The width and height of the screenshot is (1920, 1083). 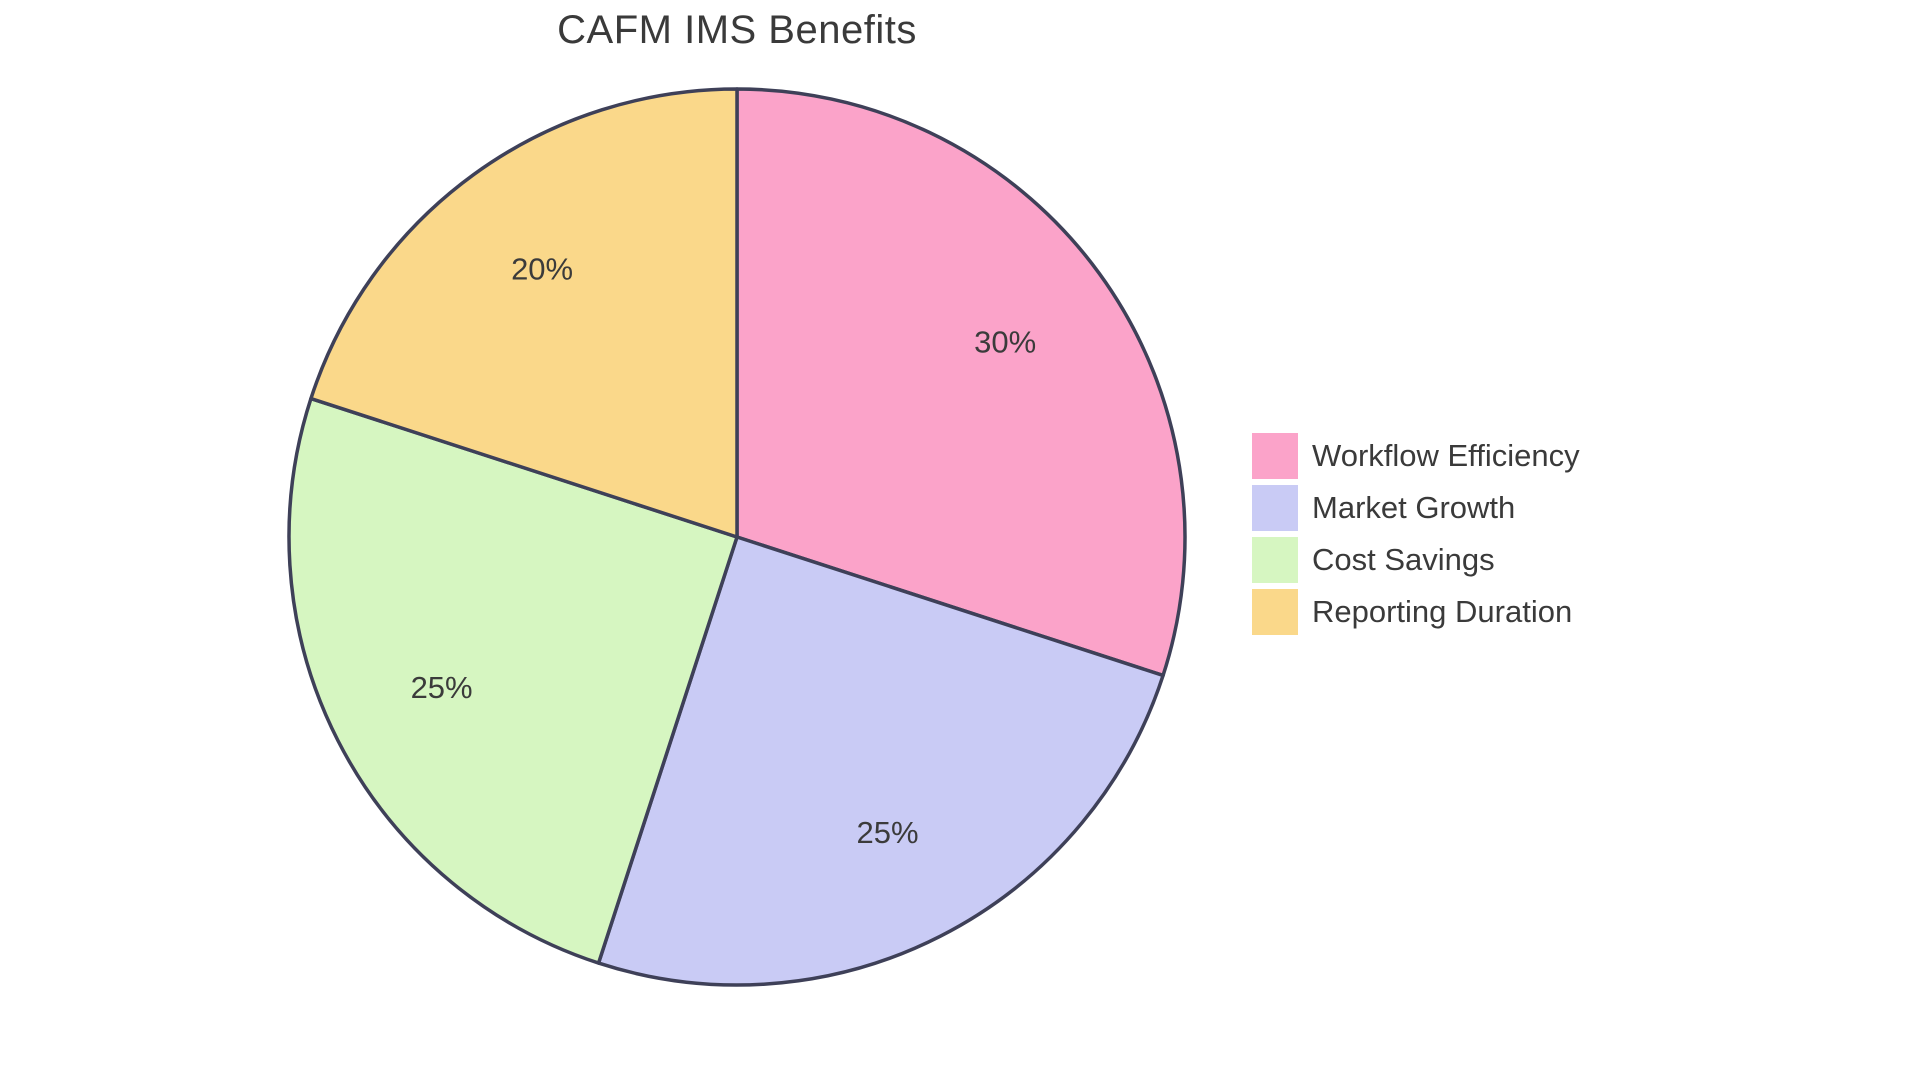 I want to click on pie-slice-cost-savings, so click(x=513, y=680).